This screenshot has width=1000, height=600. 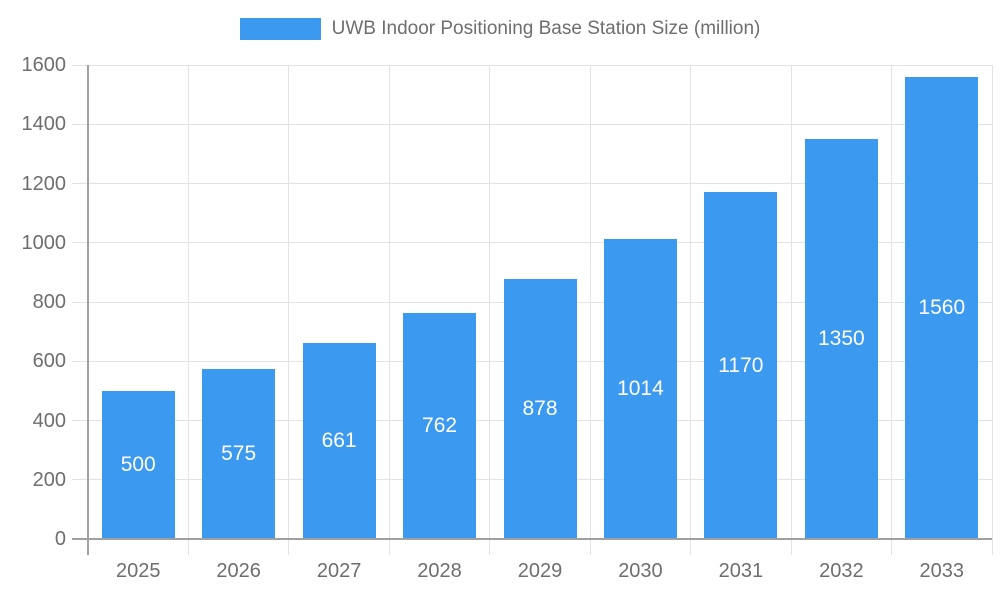 What do you see at coordinates (44, 65) in the screenshot?
I see `y-tick-label: 1600` at bounding box center [44, 65].